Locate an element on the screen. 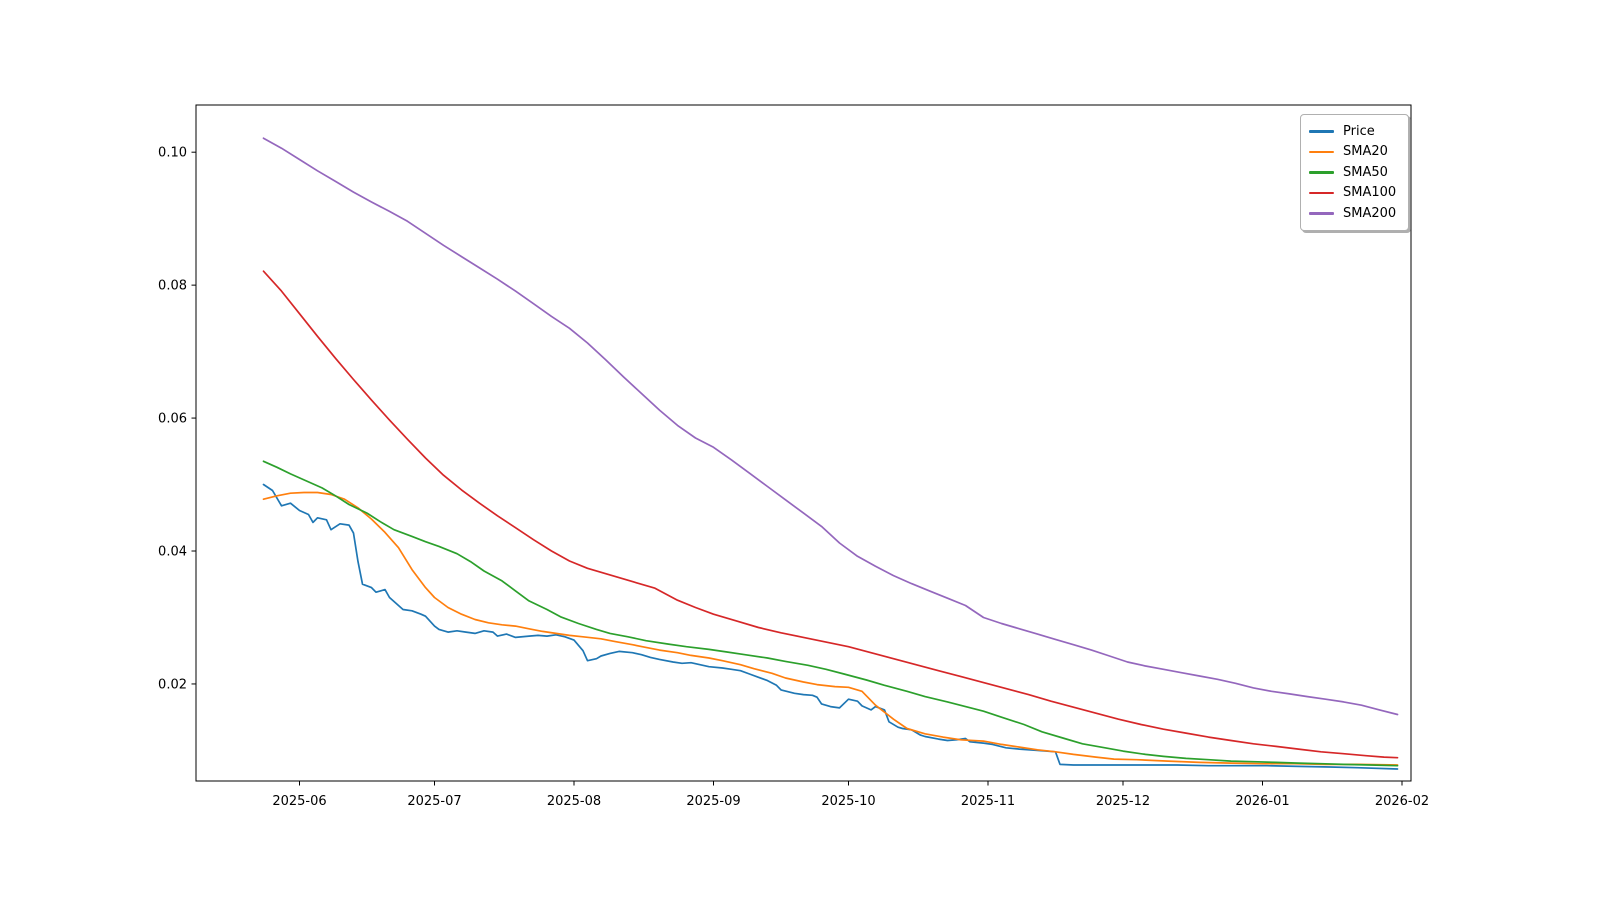  legend-item-price: Price is located at coordinates (1355, 131).